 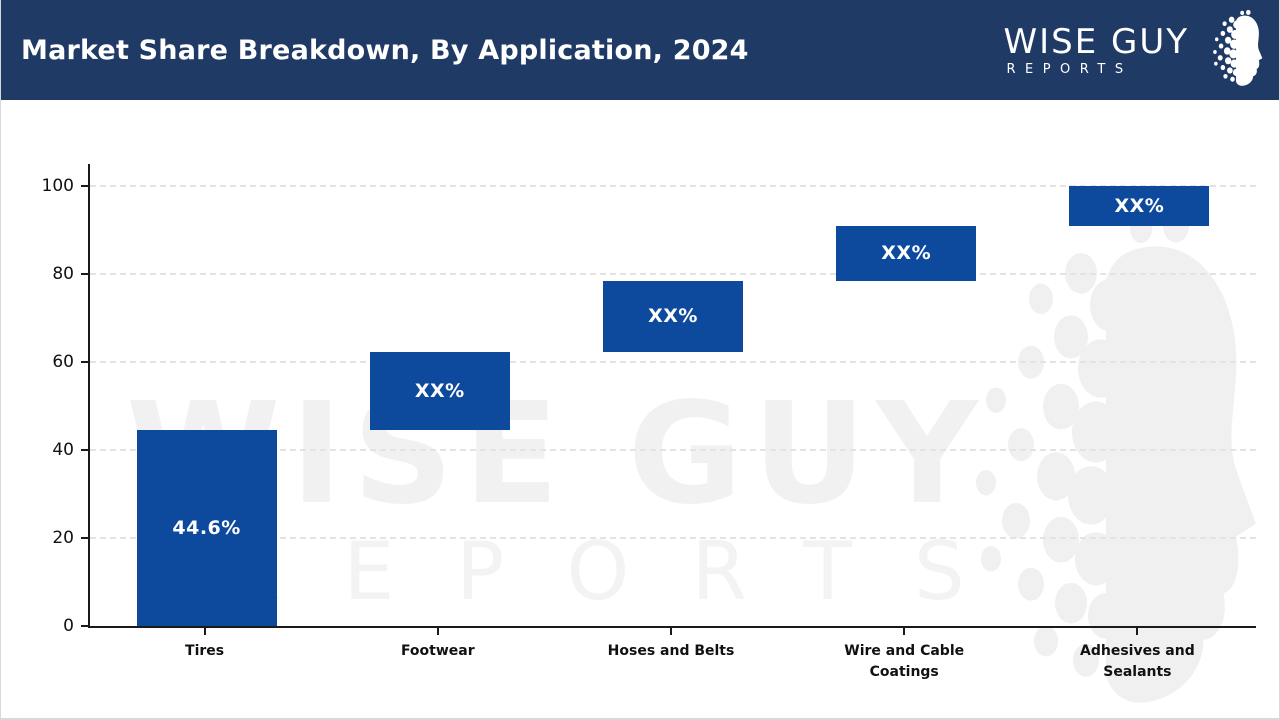 I want to click on wiseguy-logo: WISE GUY REPORTS, so click(x=1134, y=50).